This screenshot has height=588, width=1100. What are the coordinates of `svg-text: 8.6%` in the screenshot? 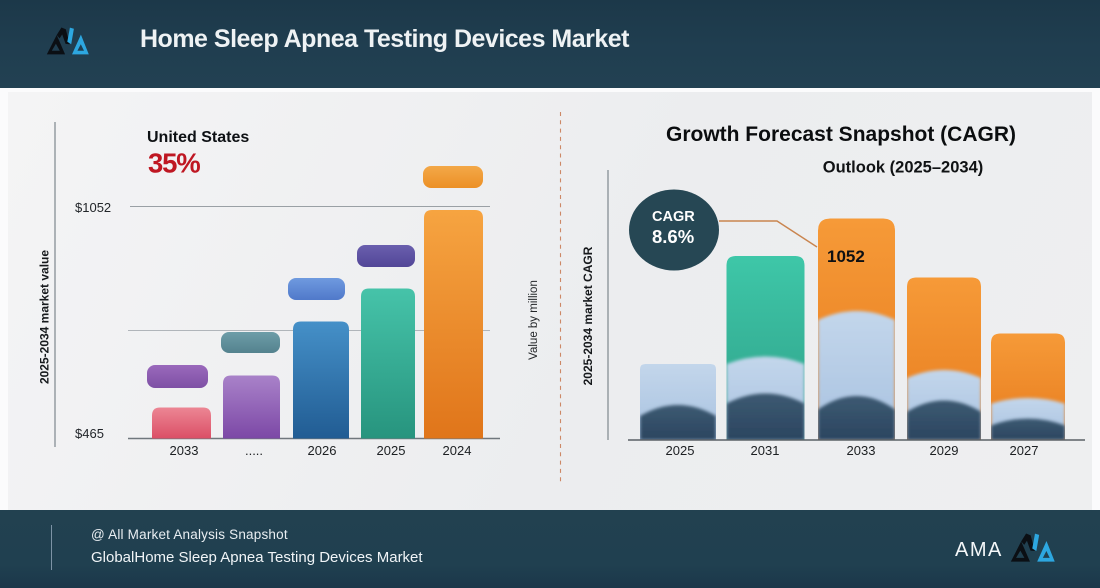 It's located at (673, 236).